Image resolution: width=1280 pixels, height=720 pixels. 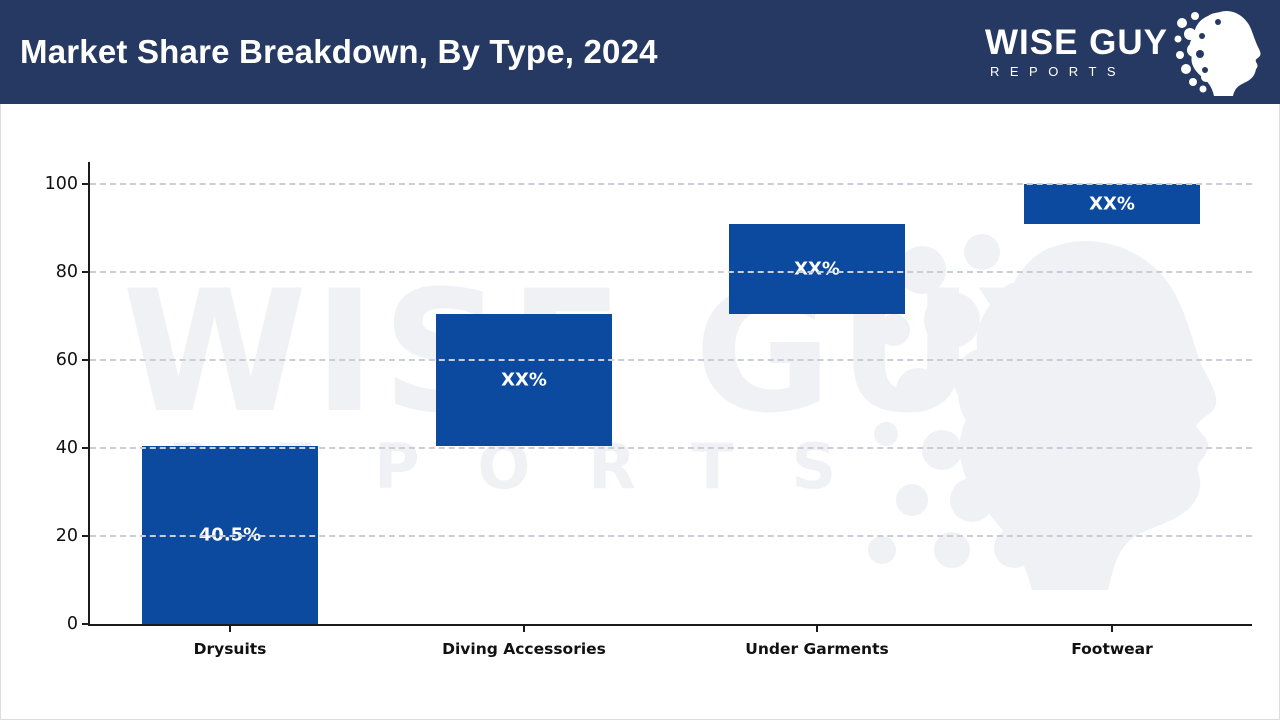 What do you see at coordinates (1042, 412) in the screenshot?
I see `watermark-head-icon` at bounding box center [1042, 412].